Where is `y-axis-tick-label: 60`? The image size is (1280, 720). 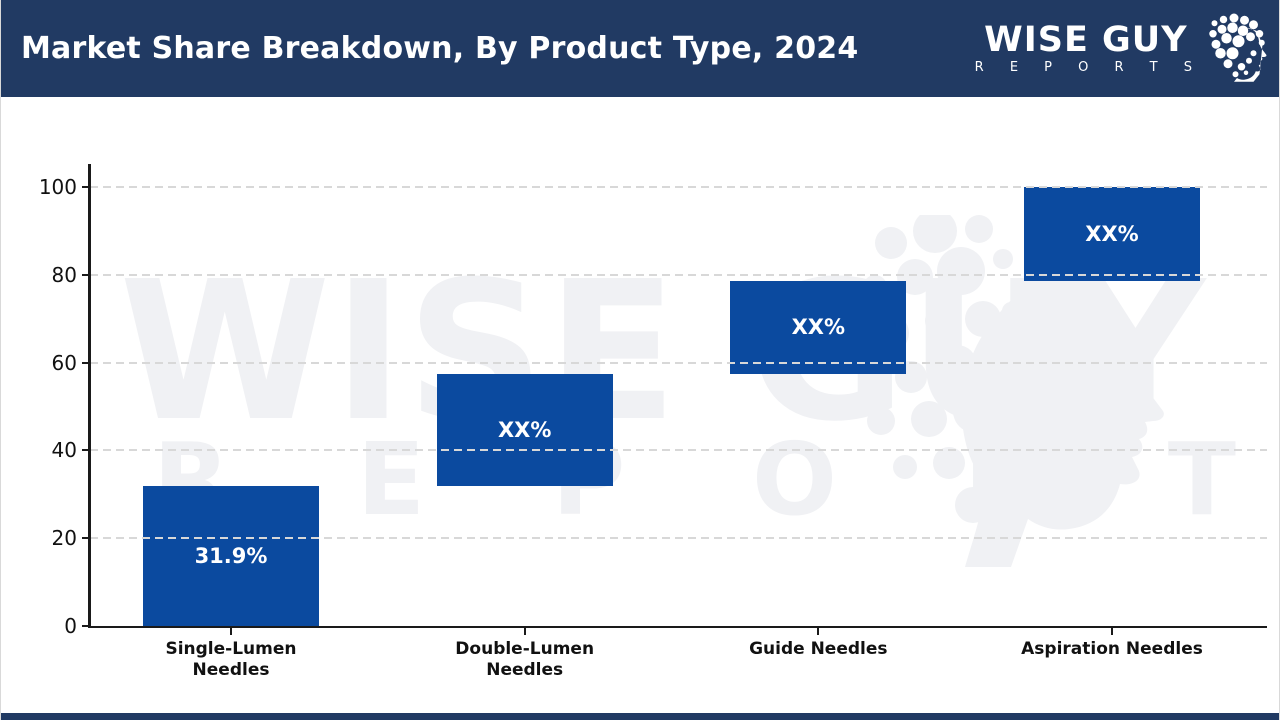 y-axis-tick-label: 60 is located at coordinates (64, 362).